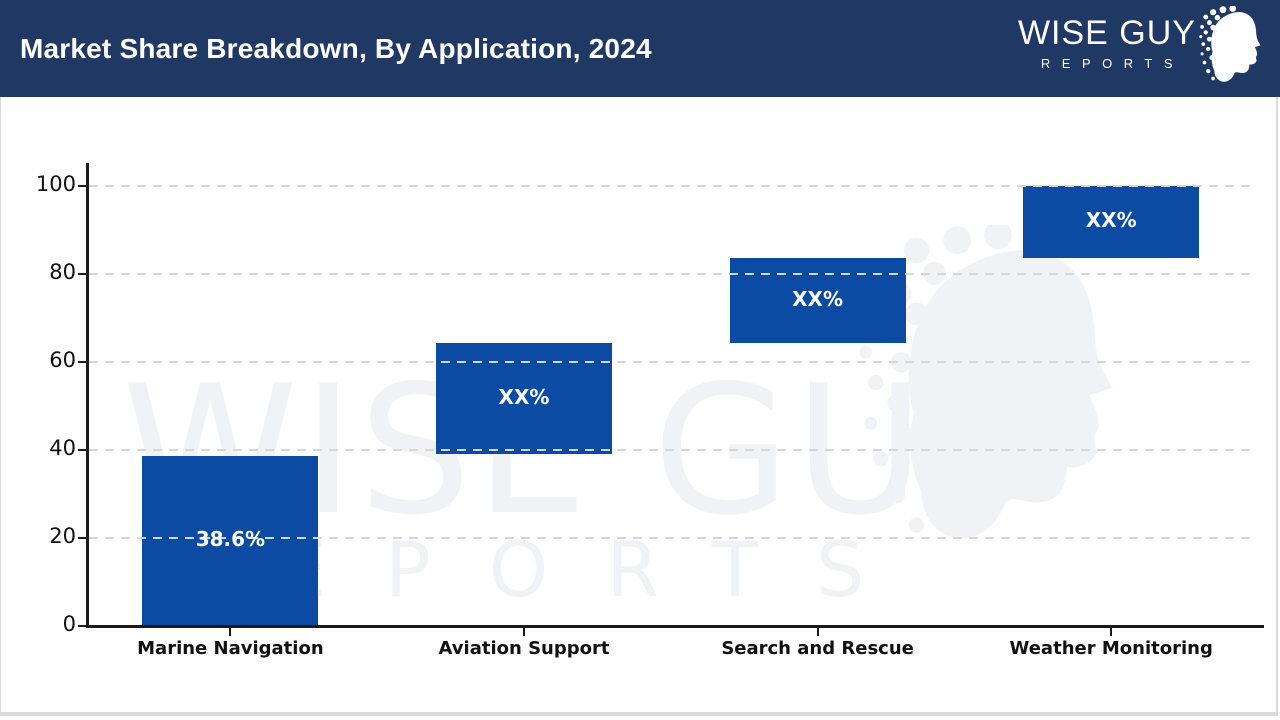 Image resolution: width=1280 pixels, height=720 pixels. What do you see at coordinates (62, 448) in the screenshot?
I see `y-tick-label: 40` at bounding box center [62, 448].